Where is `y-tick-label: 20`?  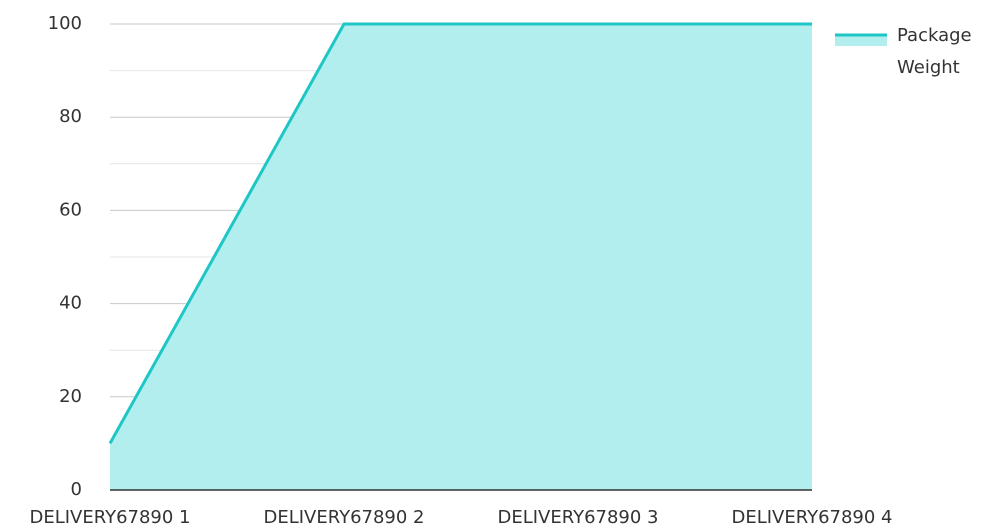 y-tick-label: 20 is located at coordinates (70, 396).